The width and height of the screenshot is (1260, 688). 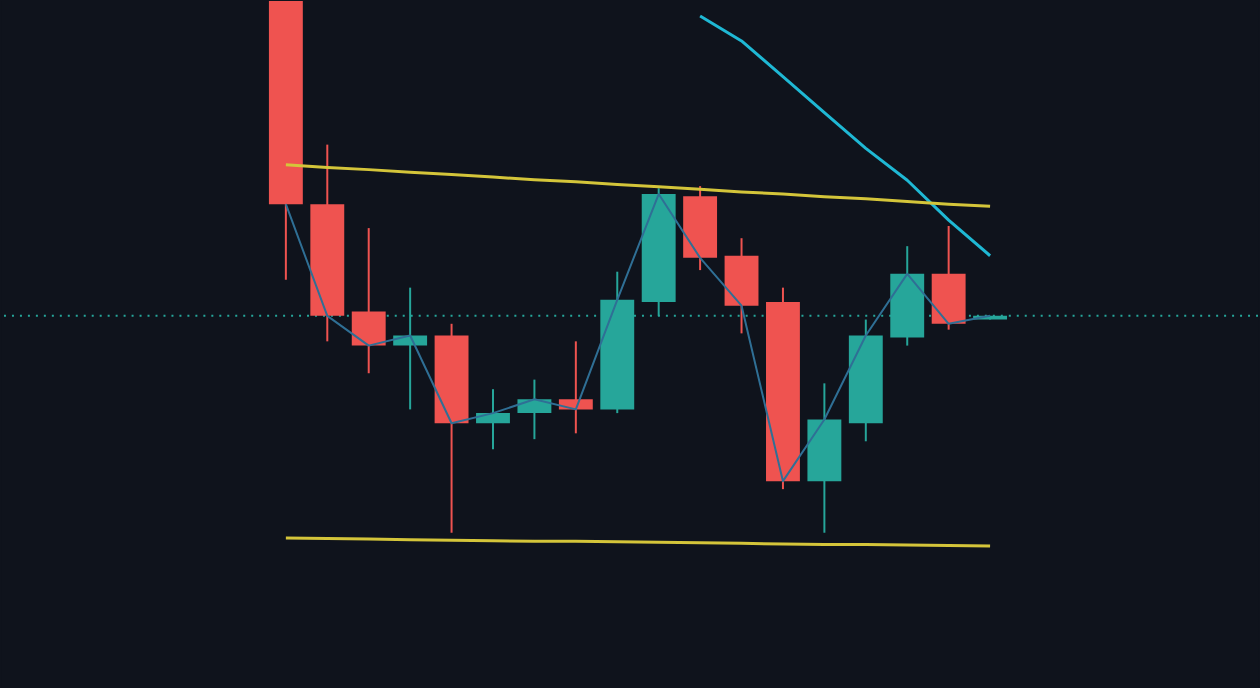 I want to click on candlestick, so click(x=368, y=301).